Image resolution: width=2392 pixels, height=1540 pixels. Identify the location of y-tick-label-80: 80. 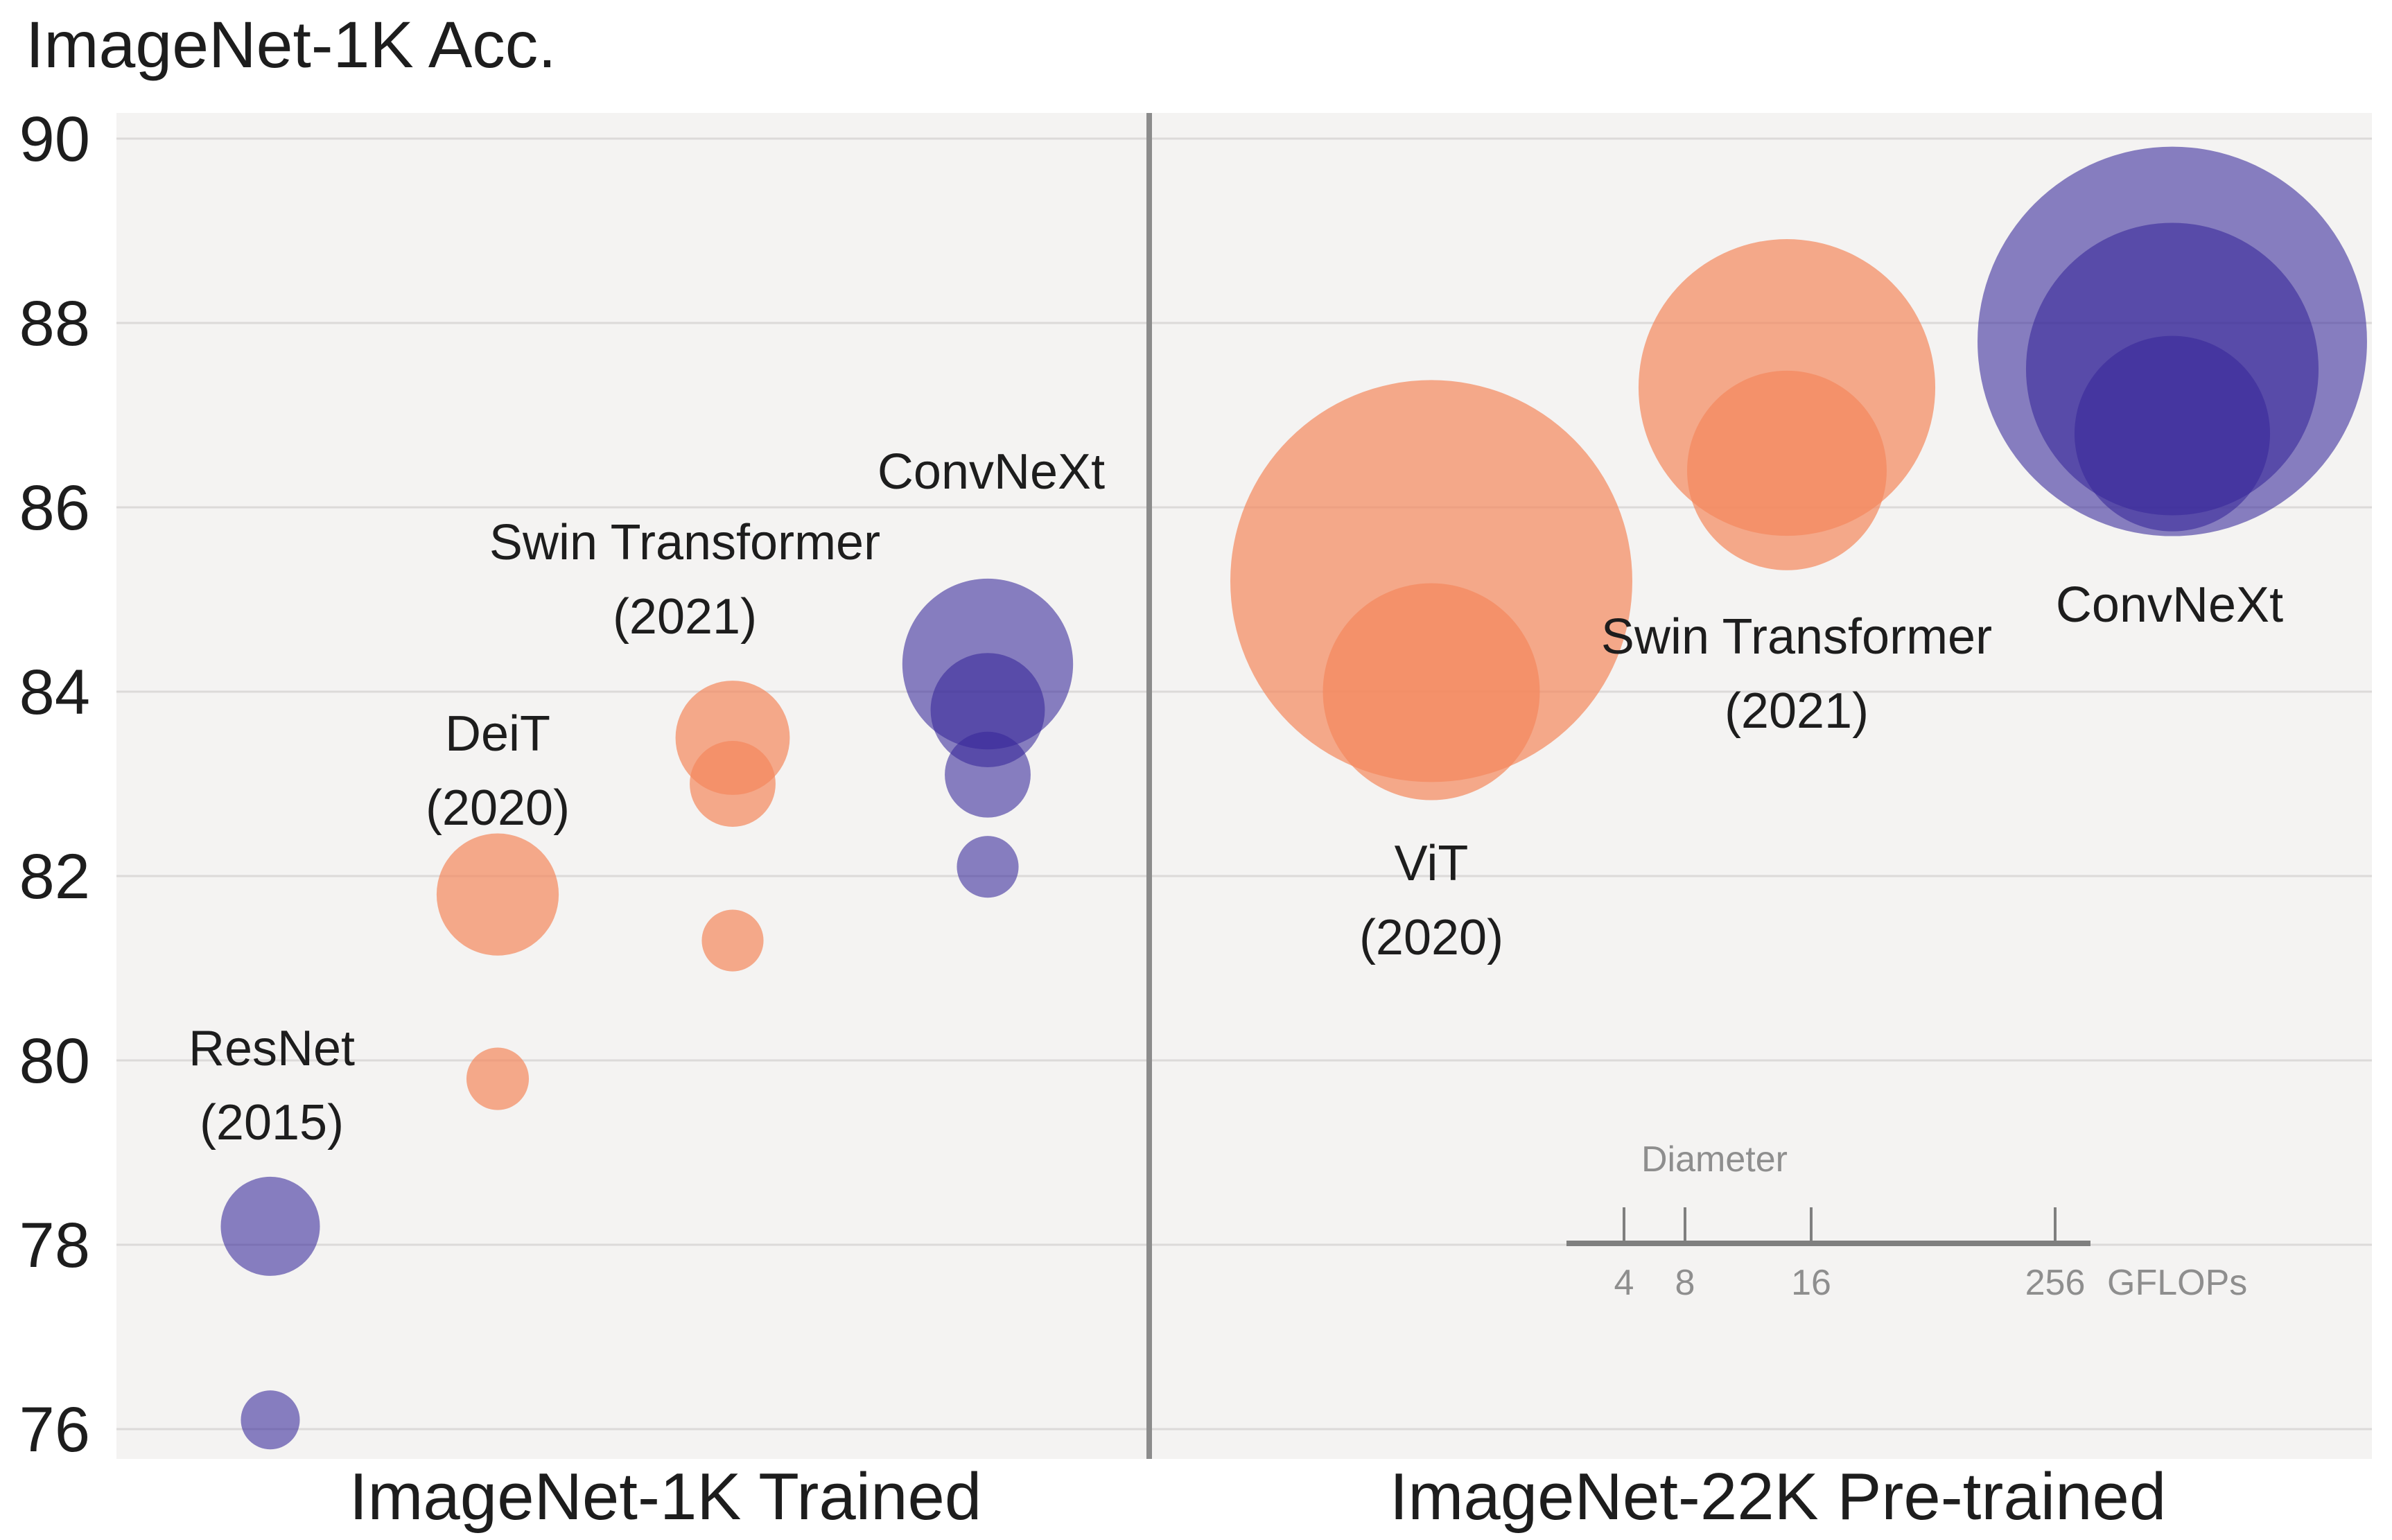
(55, 1061).